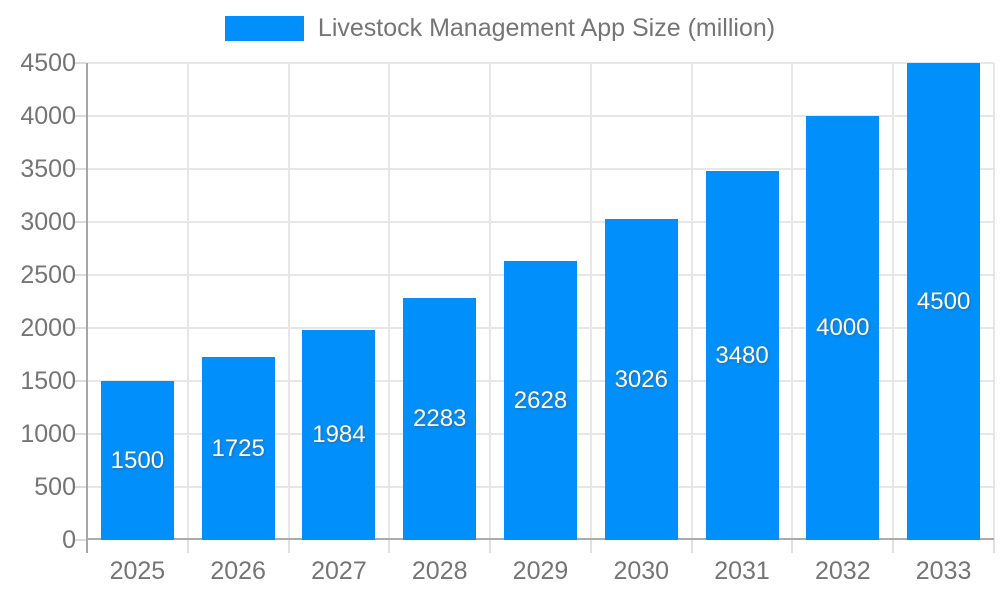 The height and width of the screenshot is (600, 1000). Describe the element at coordinates (238, 571) in the screenshot. I see `x-tick-label: 2026` at that location.